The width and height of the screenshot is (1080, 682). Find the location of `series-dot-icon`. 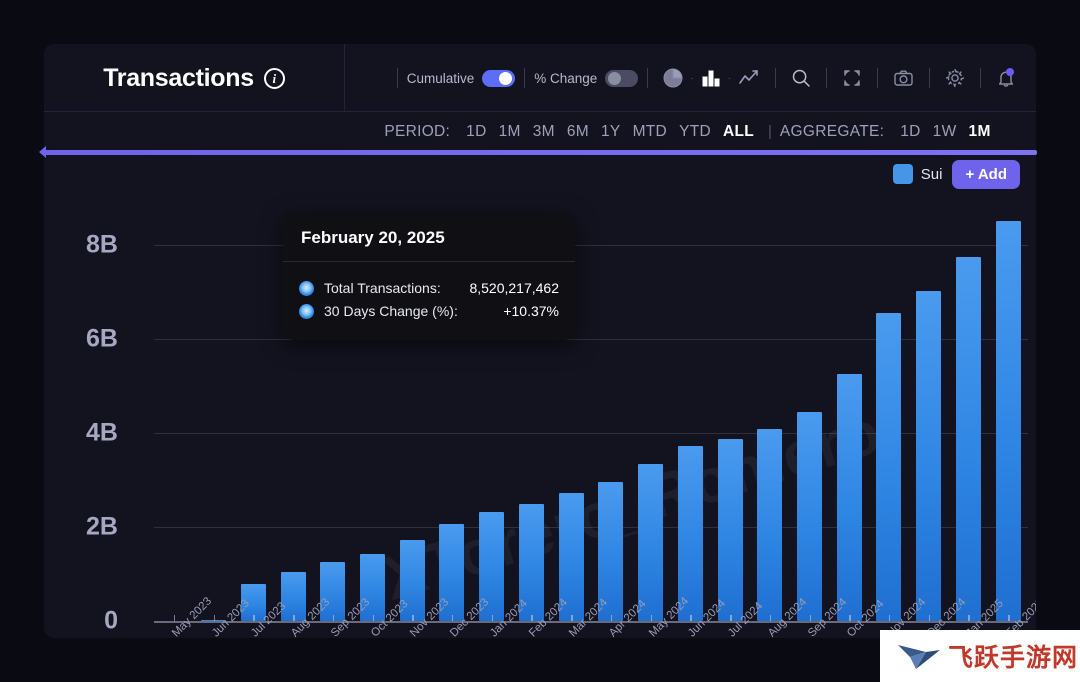

series-dot-icon is located at coordinates (306, 288).